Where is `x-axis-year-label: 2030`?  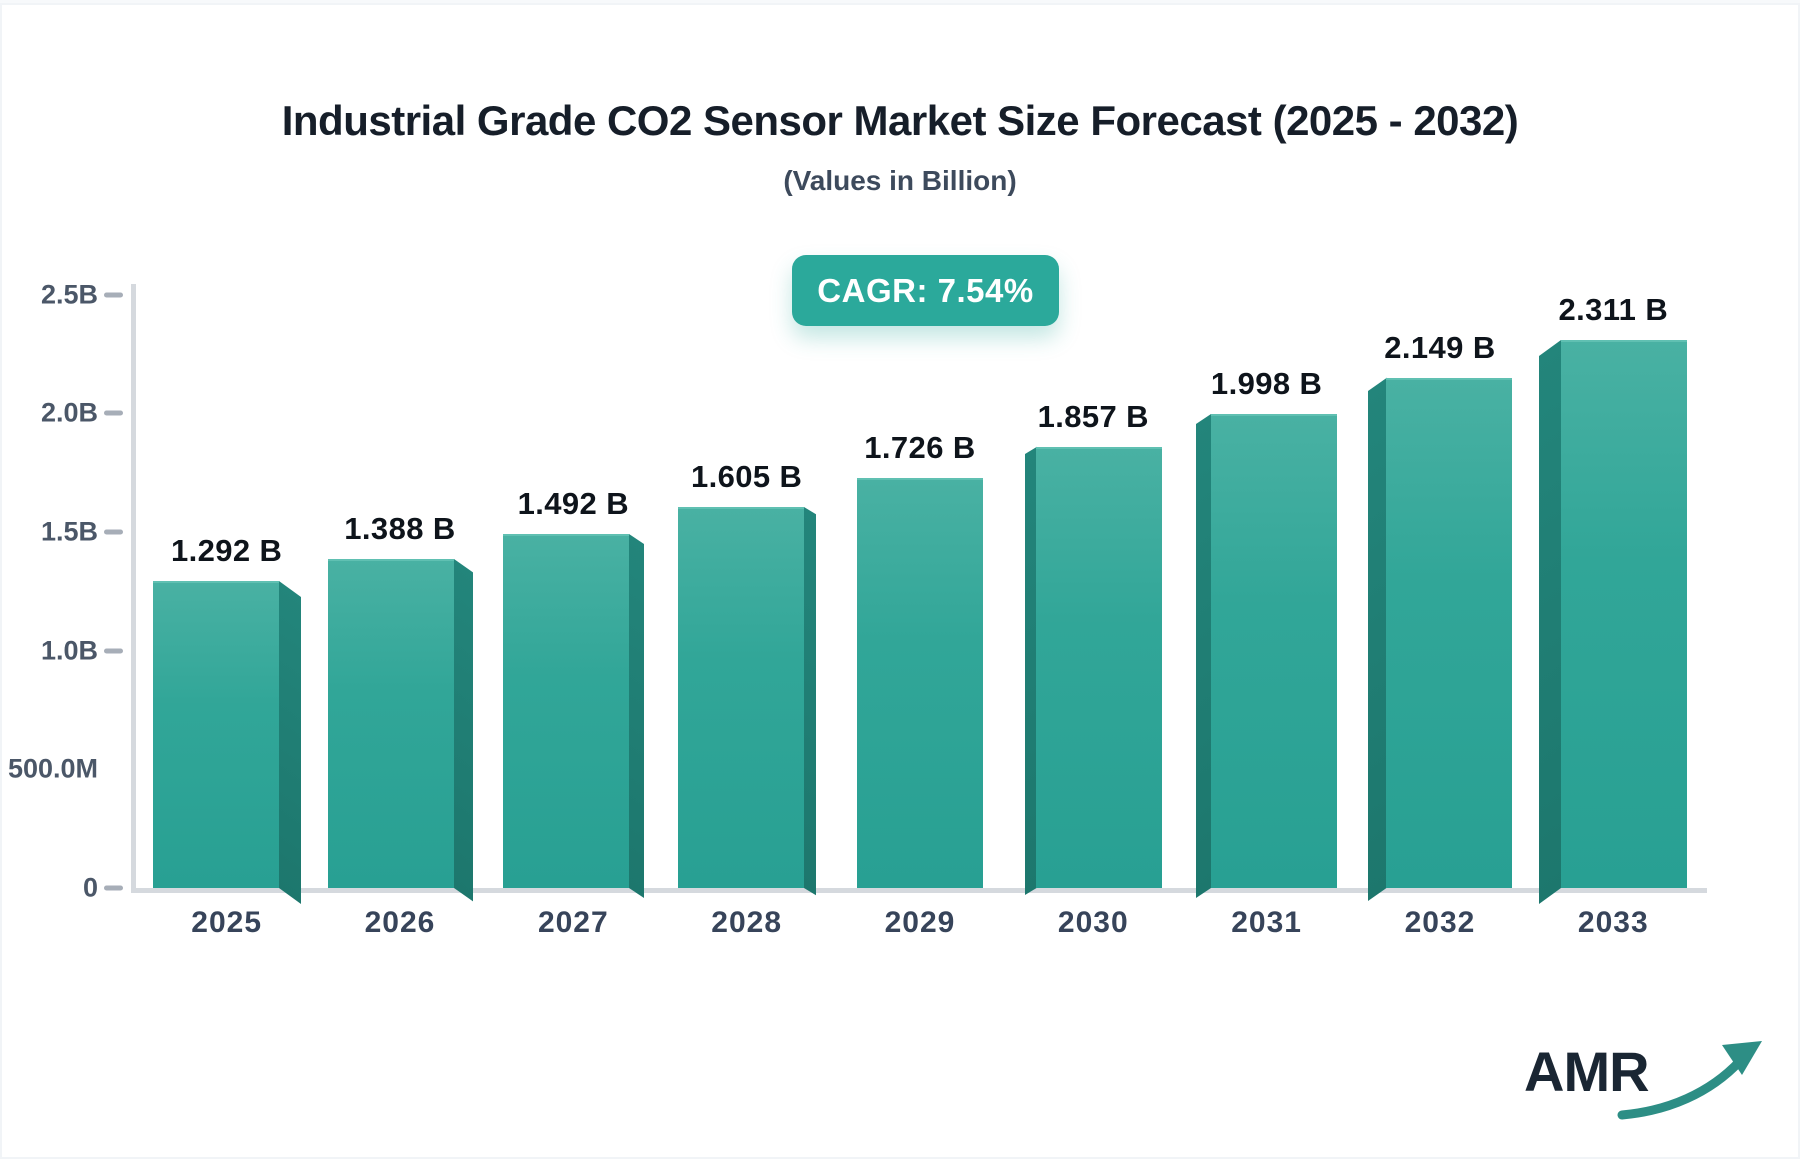
x-axis-year-label: 2030 is located at coordinates (1093, 922).